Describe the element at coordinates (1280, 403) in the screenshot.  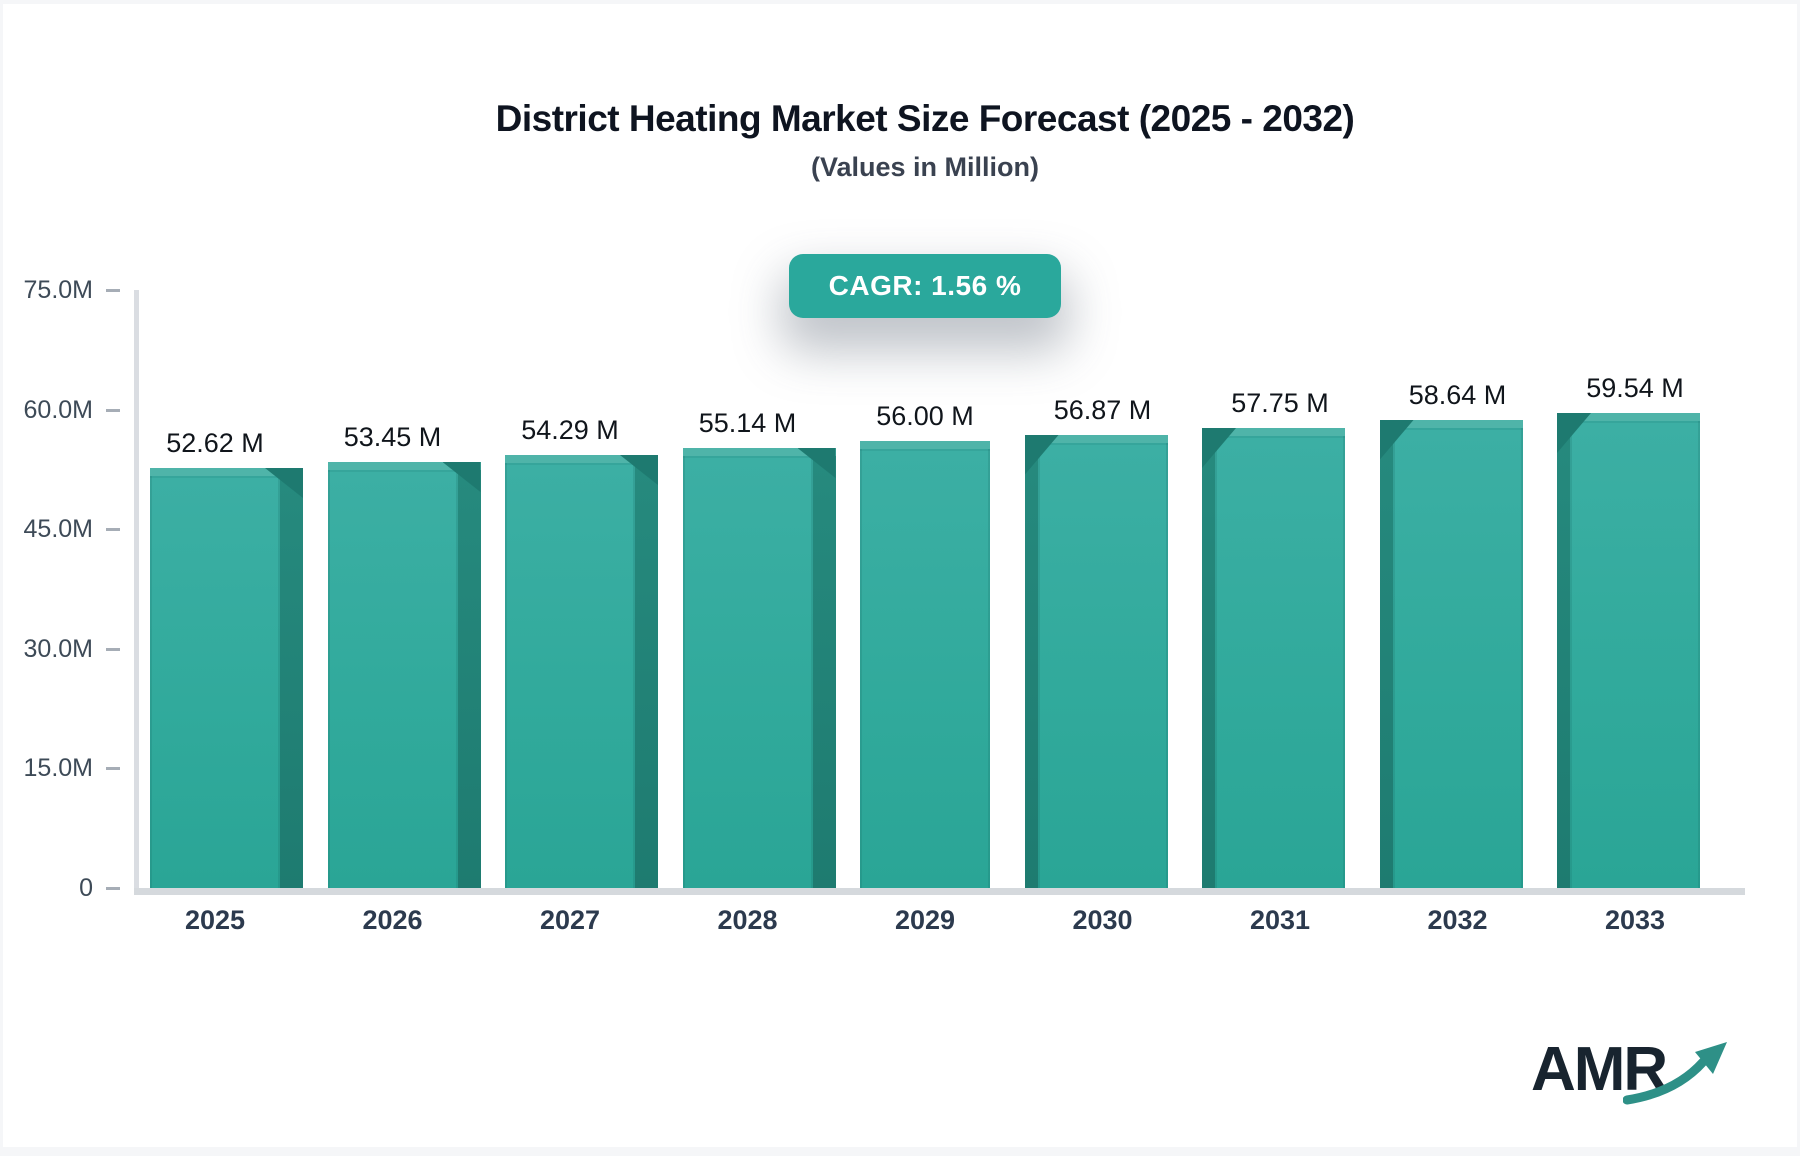
I see `bar-value-label: 57.75 M` at that location.